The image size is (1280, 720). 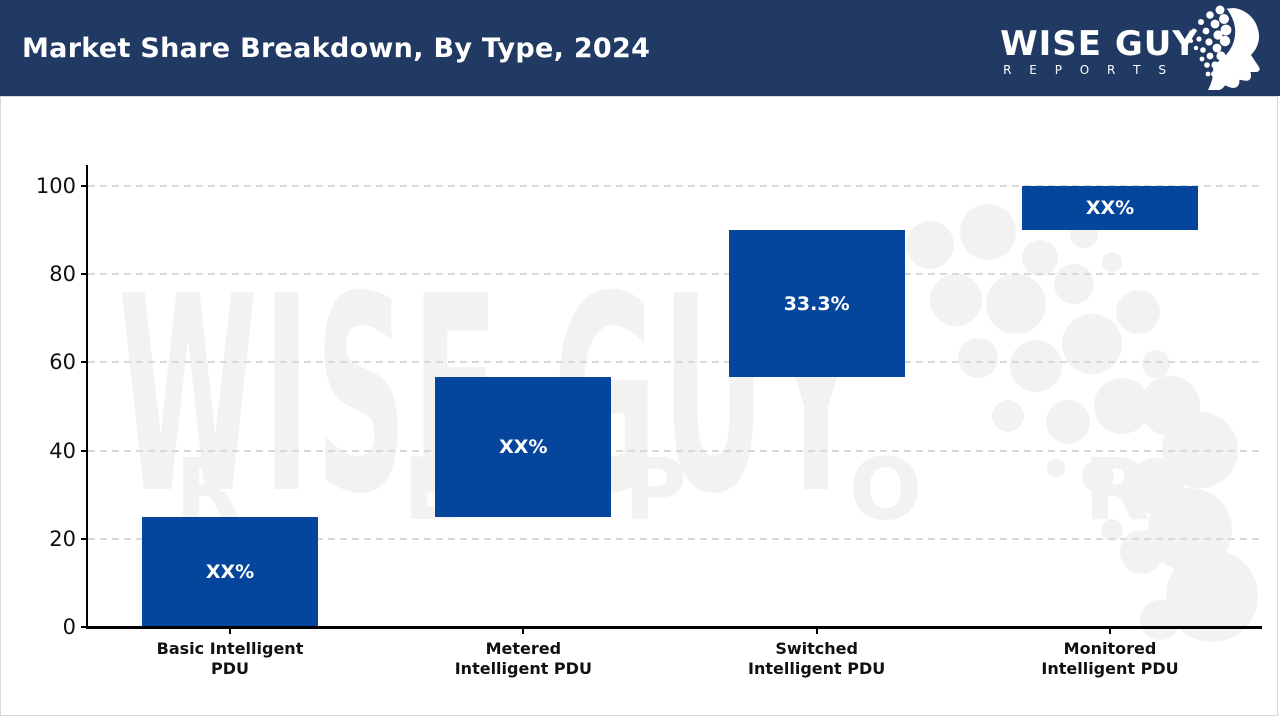 I want to click on bar-value-label: 33.3%, so click(x=816, y=303).